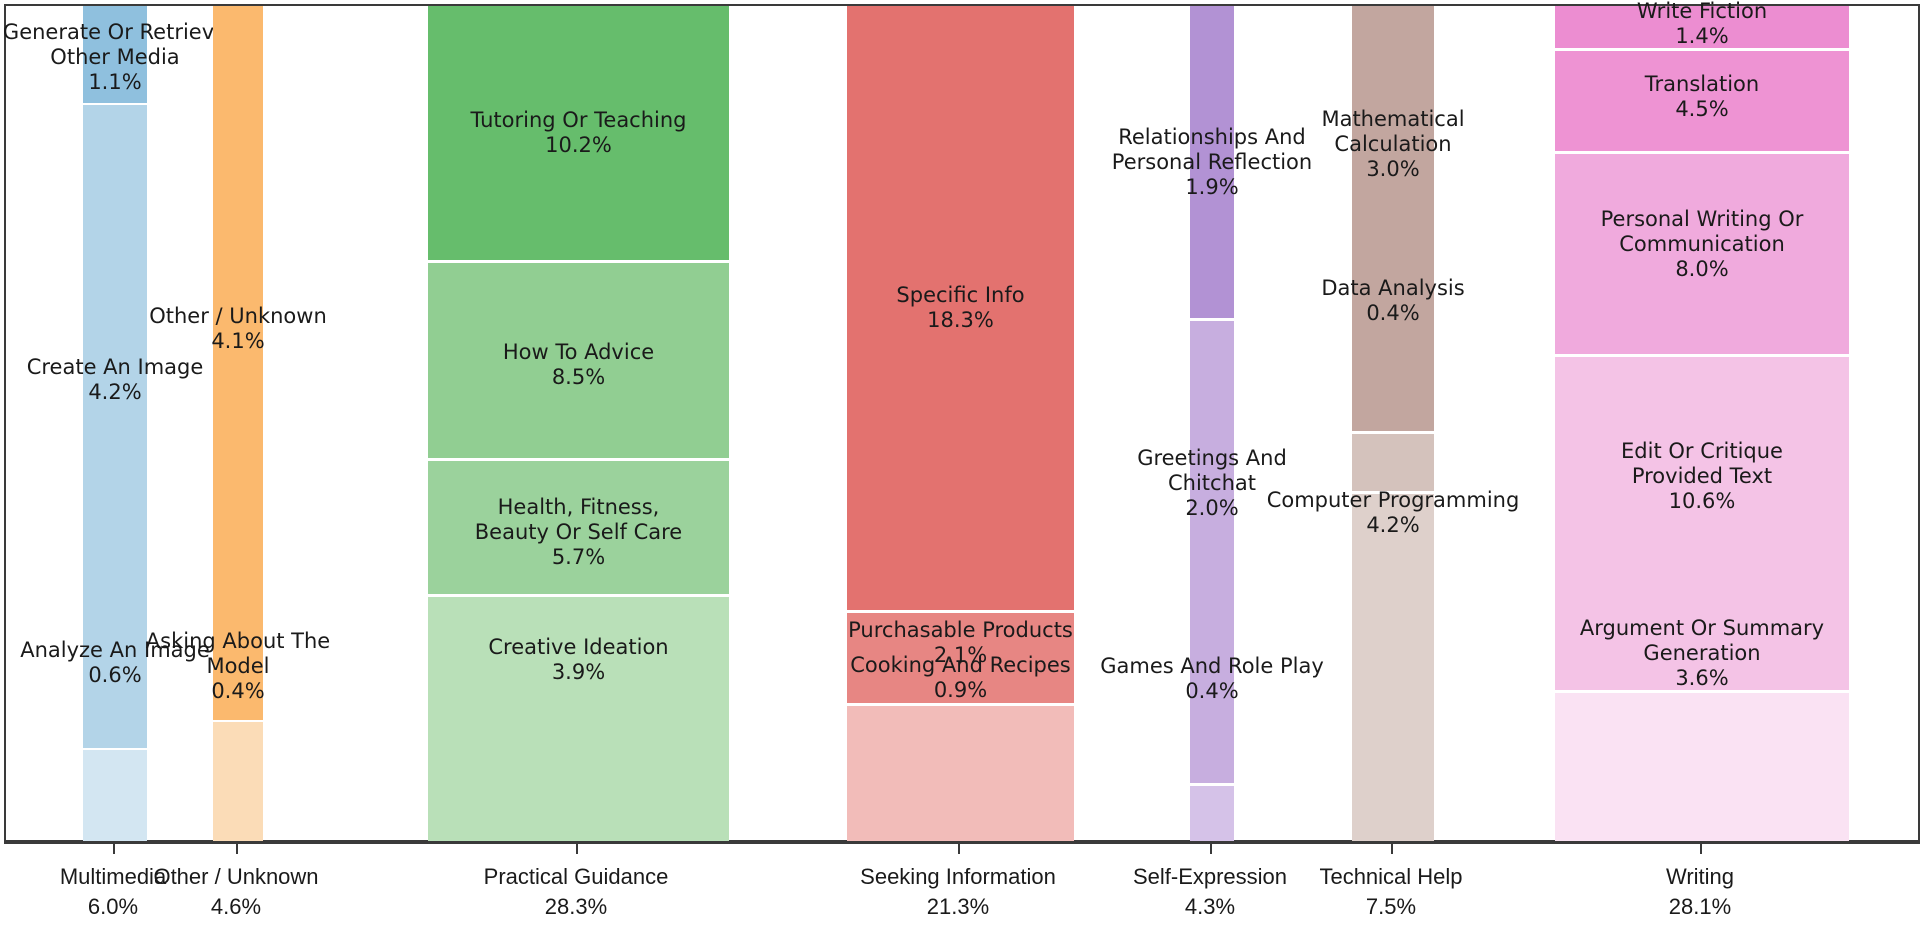 Image resolution: width=1932 pixels, height=936 pixels. What do you see at coordinates (576, 891) in the screenshot?
I see `x-axis-label-practical-guidance: Practical Guidance 28.3%` at bounding box center [576, 891].